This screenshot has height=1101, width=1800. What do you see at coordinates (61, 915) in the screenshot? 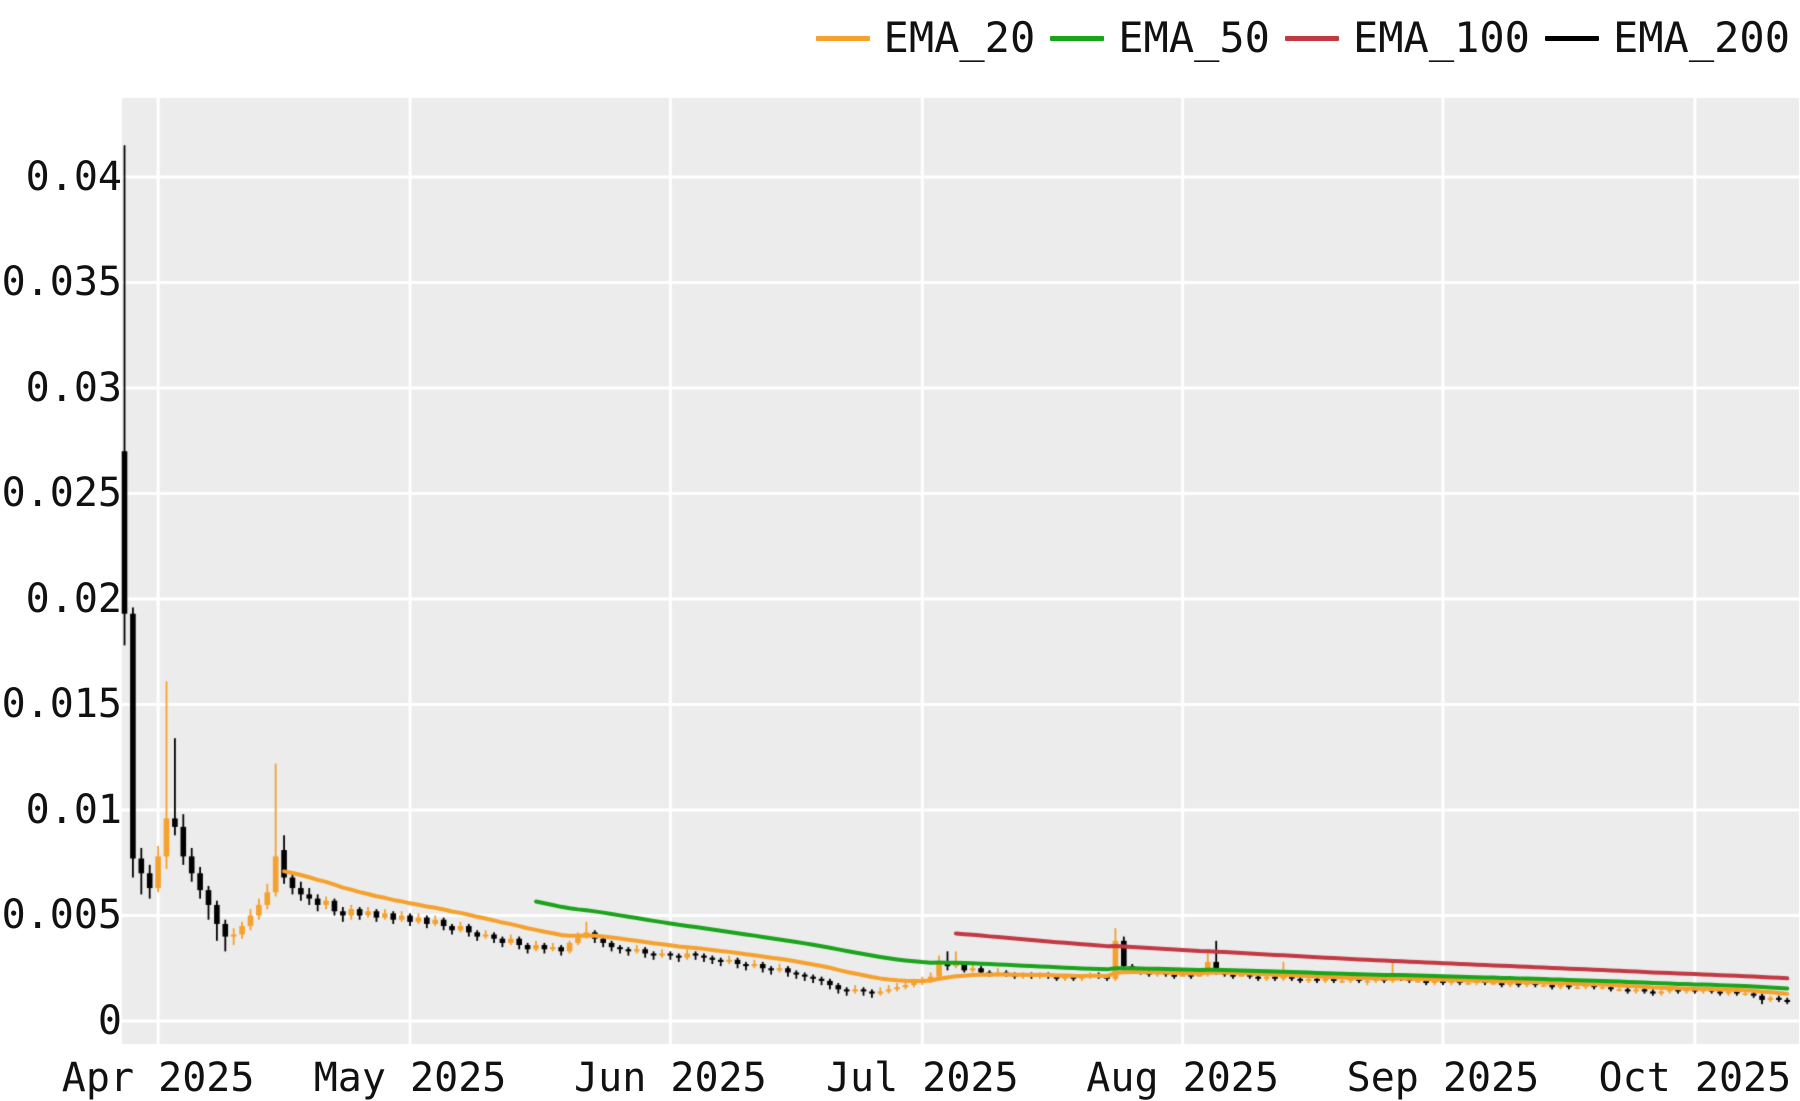
I see `y-tick-label: 0.005` at bounding box center [61, 915].